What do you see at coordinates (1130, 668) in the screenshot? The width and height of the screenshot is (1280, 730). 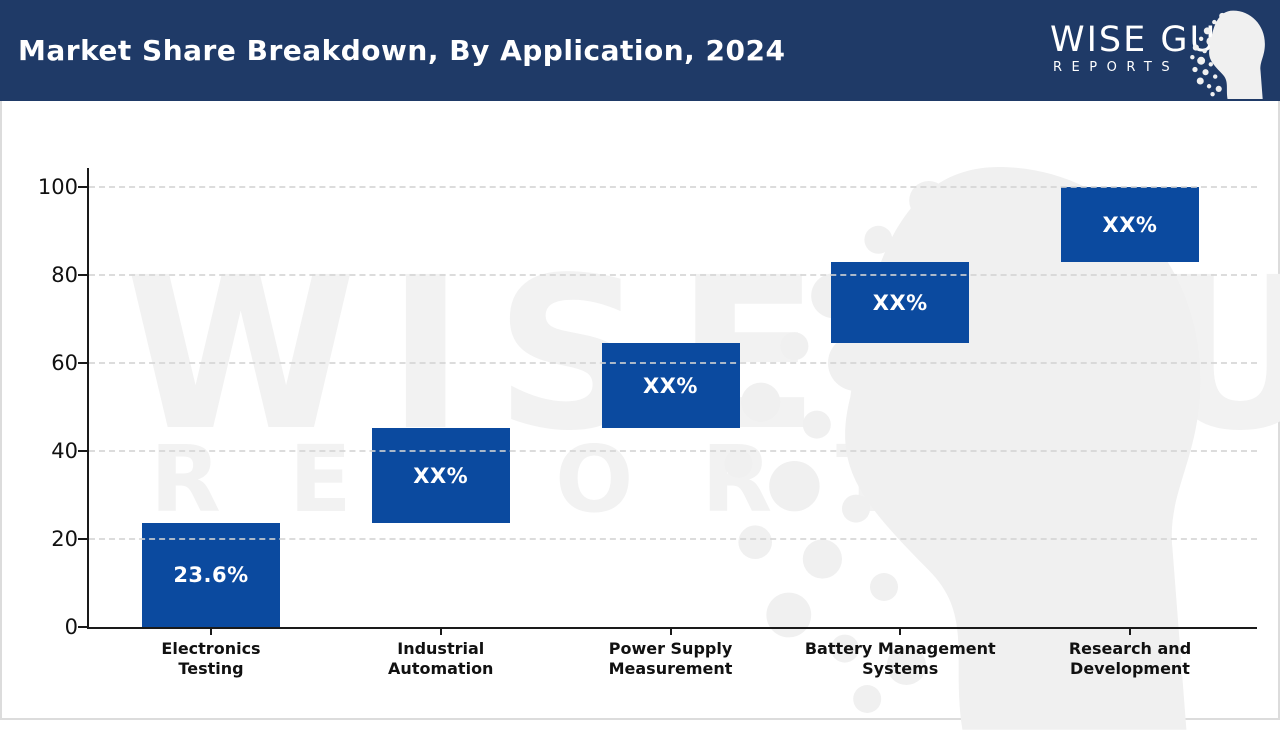 I see `x-axis-label-line: Development` at bounding box center [1130, 668].